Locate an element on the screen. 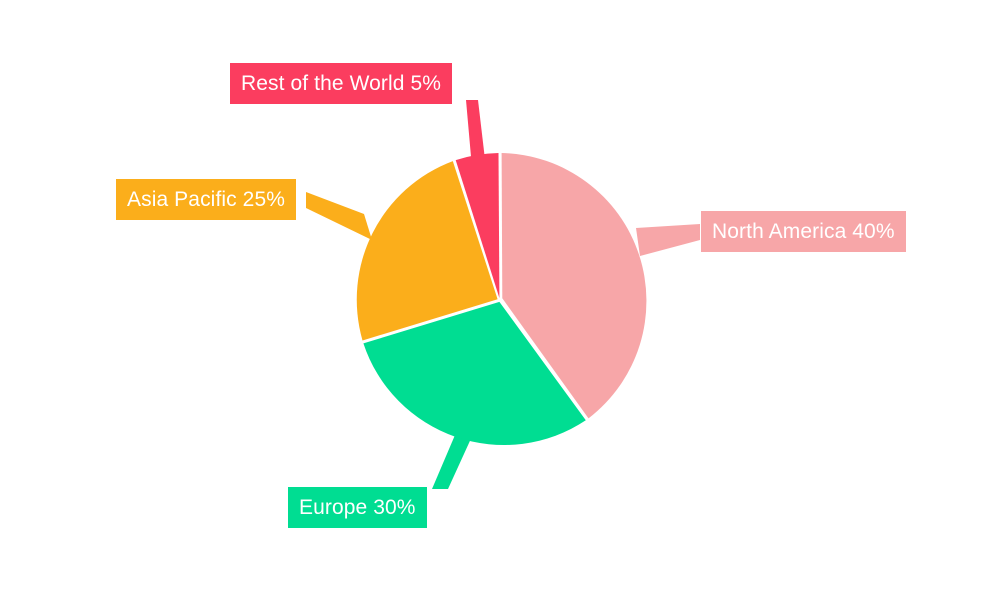 The image size is (1000, 600). leader-line-rest-of-world is located at coordinates (476, 134).